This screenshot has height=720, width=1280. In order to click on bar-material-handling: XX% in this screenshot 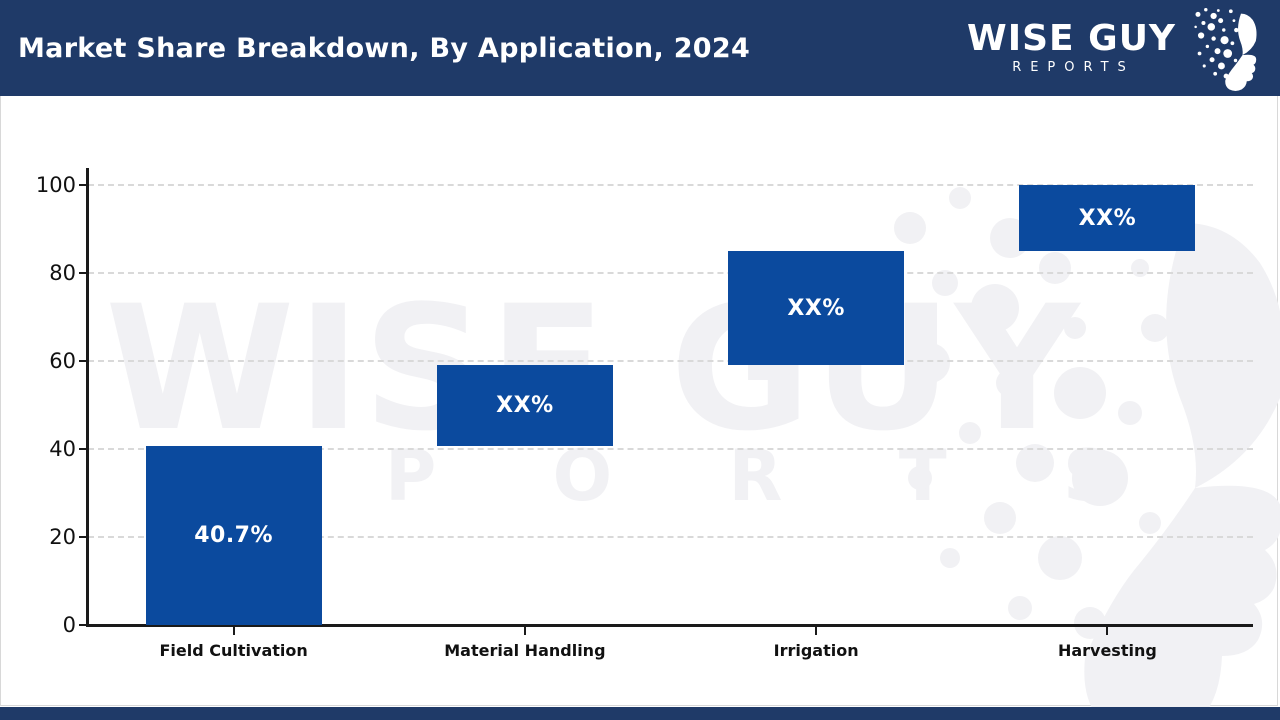, I will do `click(524, 405)`.